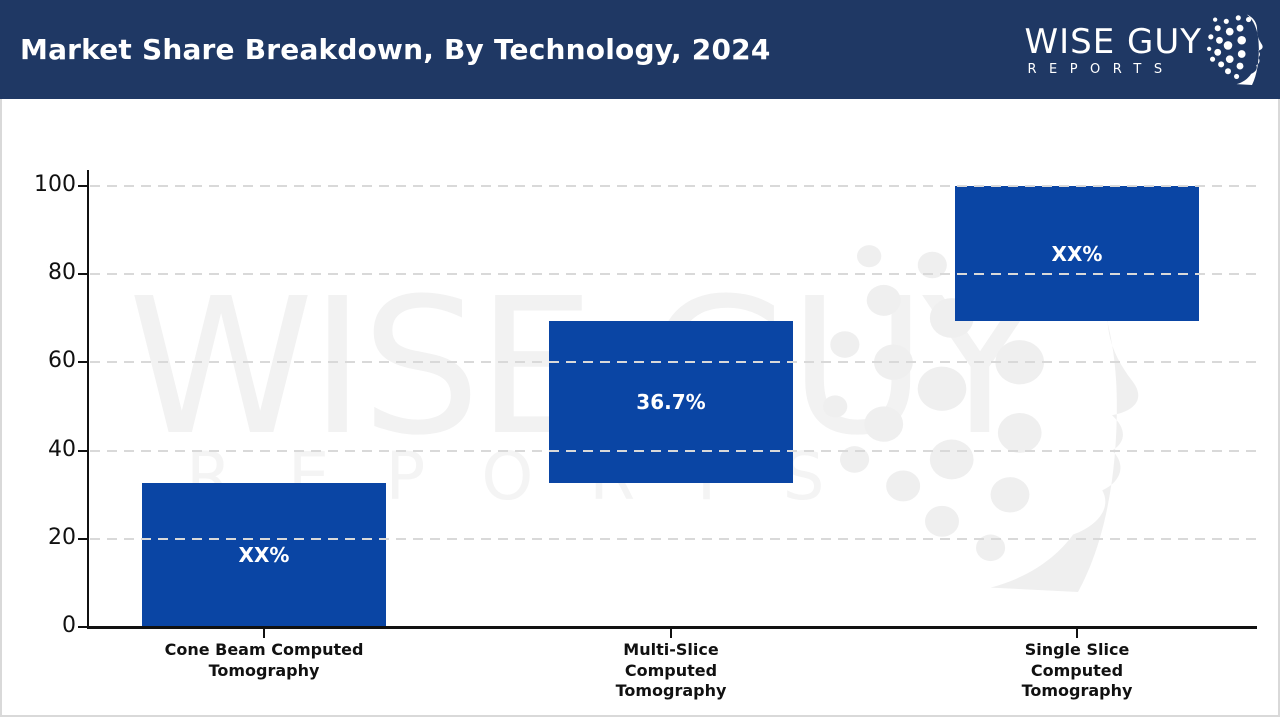  Describe the element at coordinates (1234, 50) in the screenshot. I see `logo-face-icon` at that location.